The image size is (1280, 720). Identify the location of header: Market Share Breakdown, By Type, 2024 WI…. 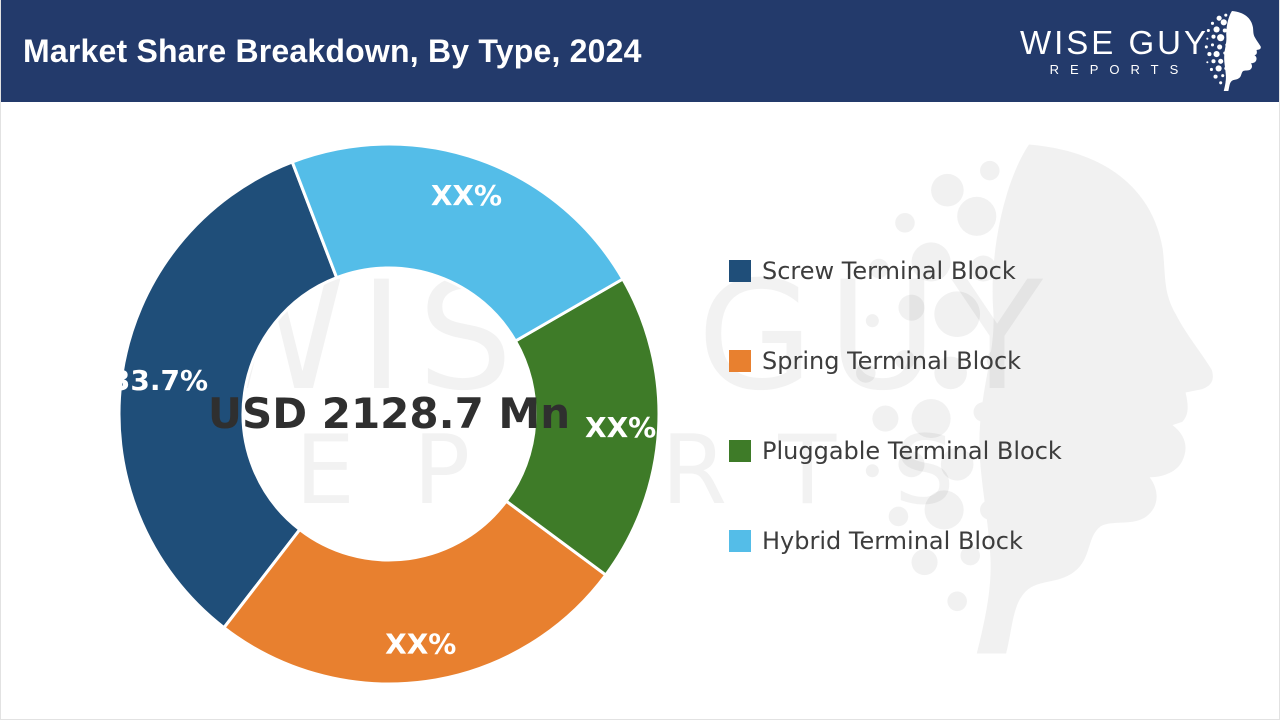
(640, 51).